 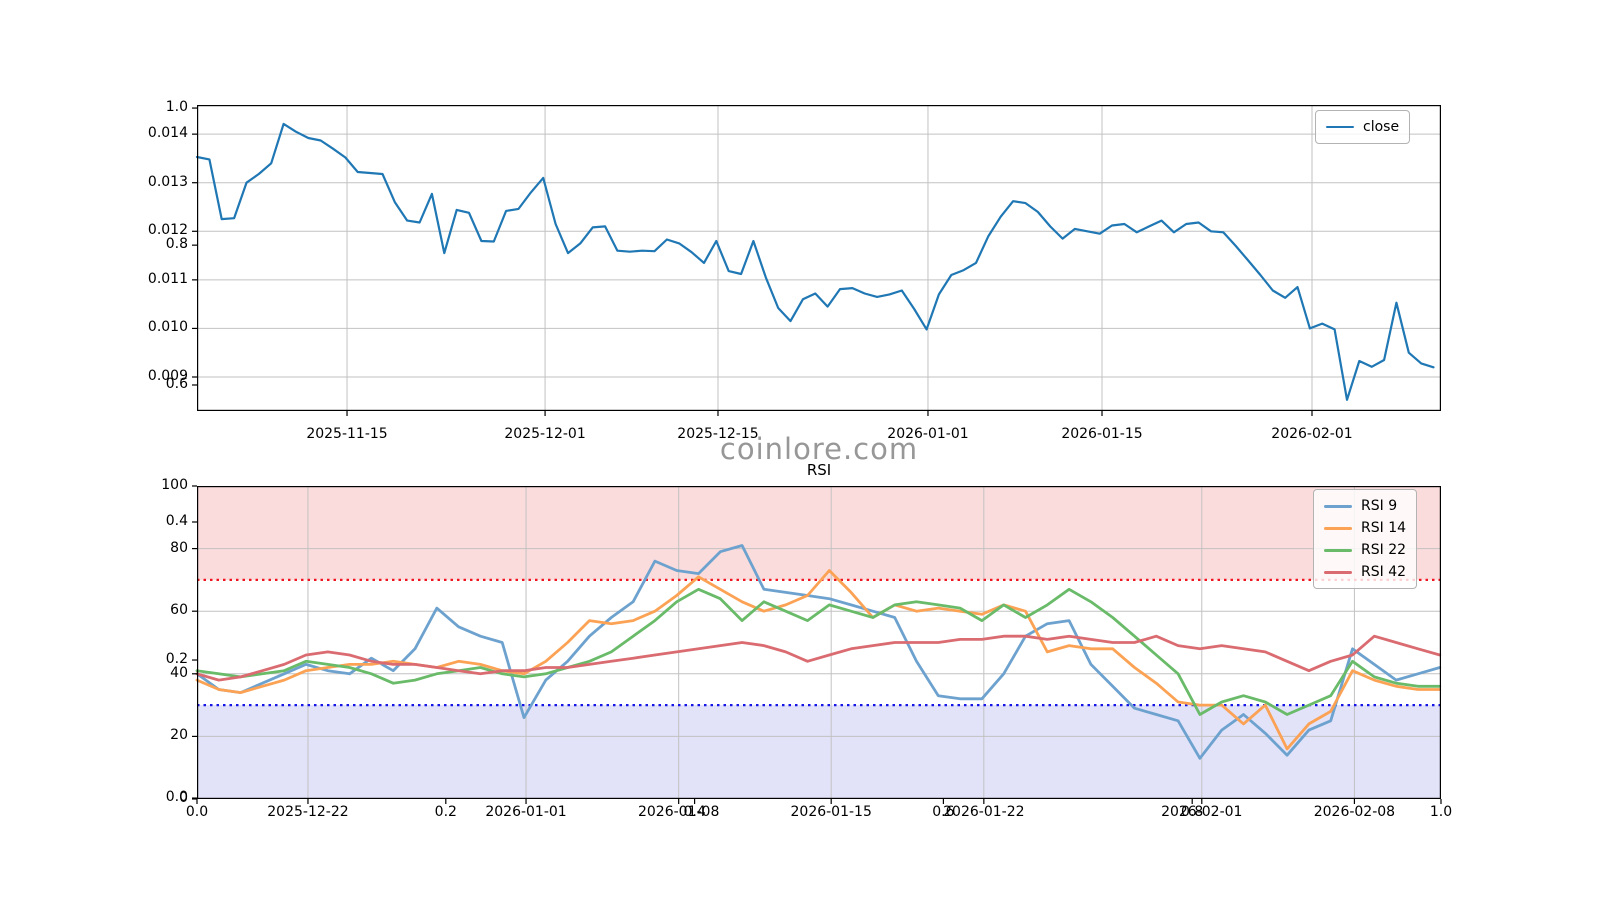 I want to click on legend-label: RSI 22, so click(x=1384, y=550).